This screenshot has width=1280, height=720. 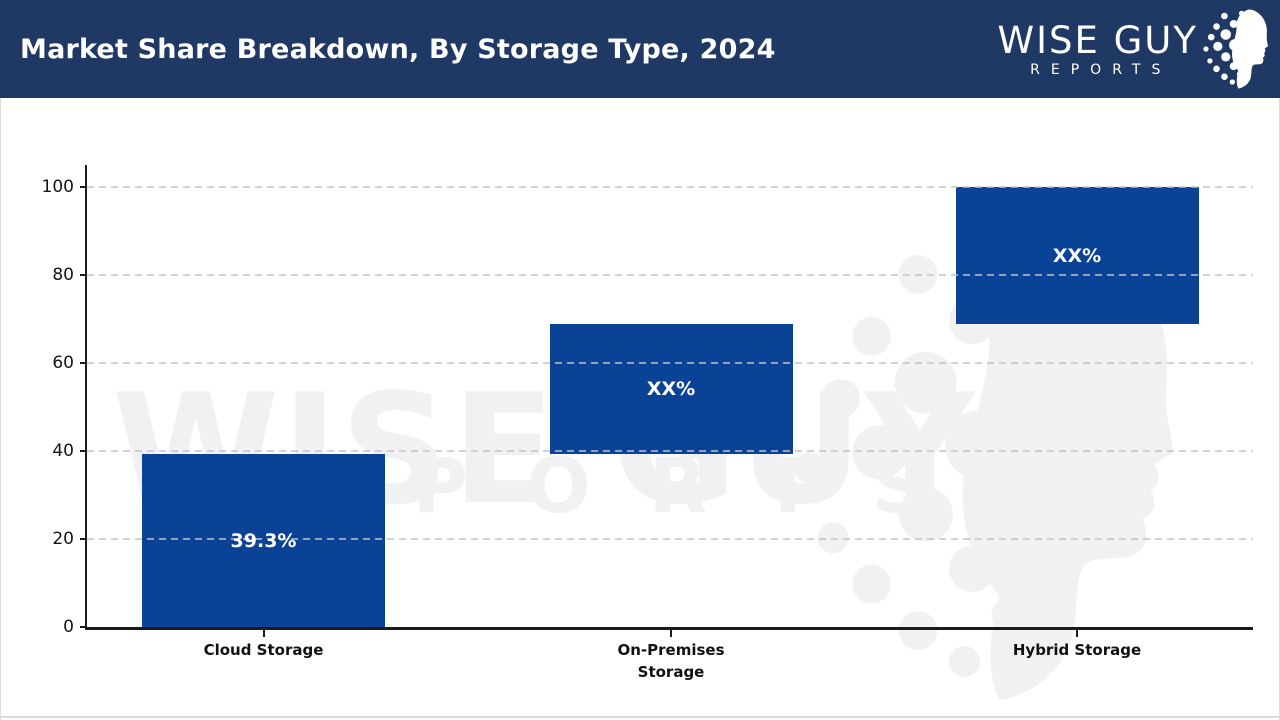 I want to click on bar-cloud-storage, so click(x=263, y=540).